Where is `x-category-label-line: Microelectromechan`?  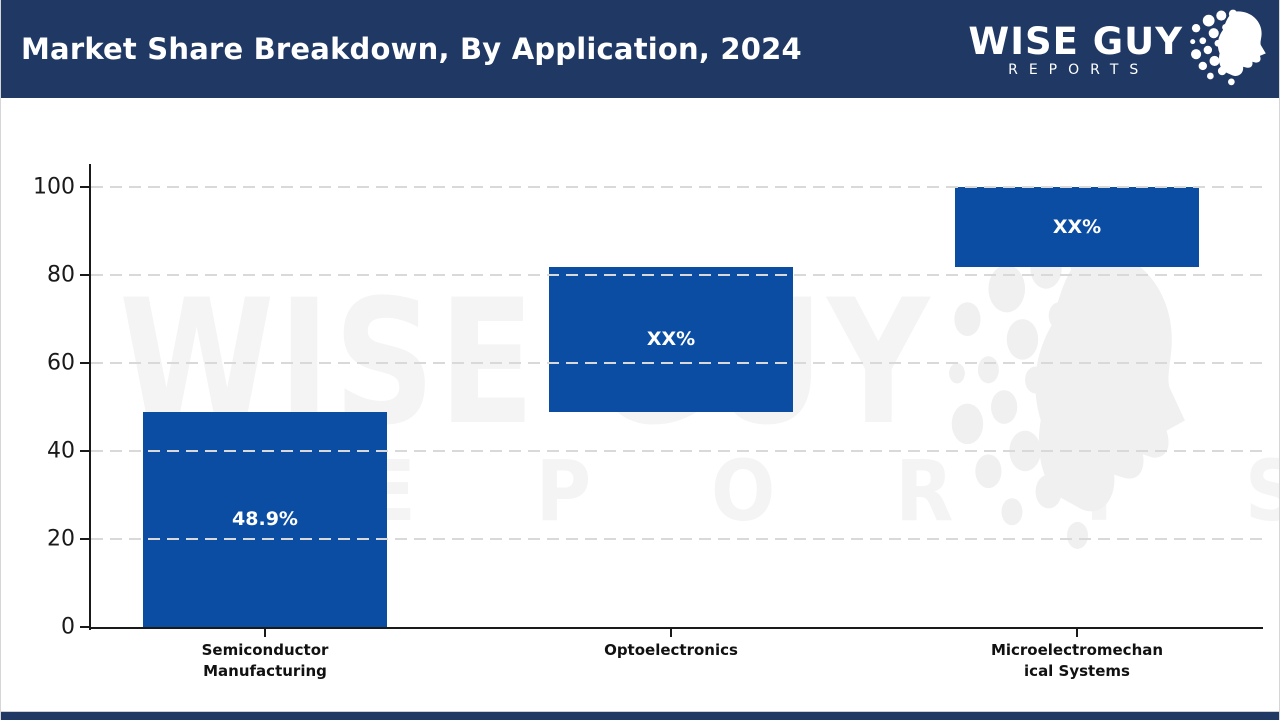 x-category-label-line: Microelectromechan is located at coordinates (1077, 650).